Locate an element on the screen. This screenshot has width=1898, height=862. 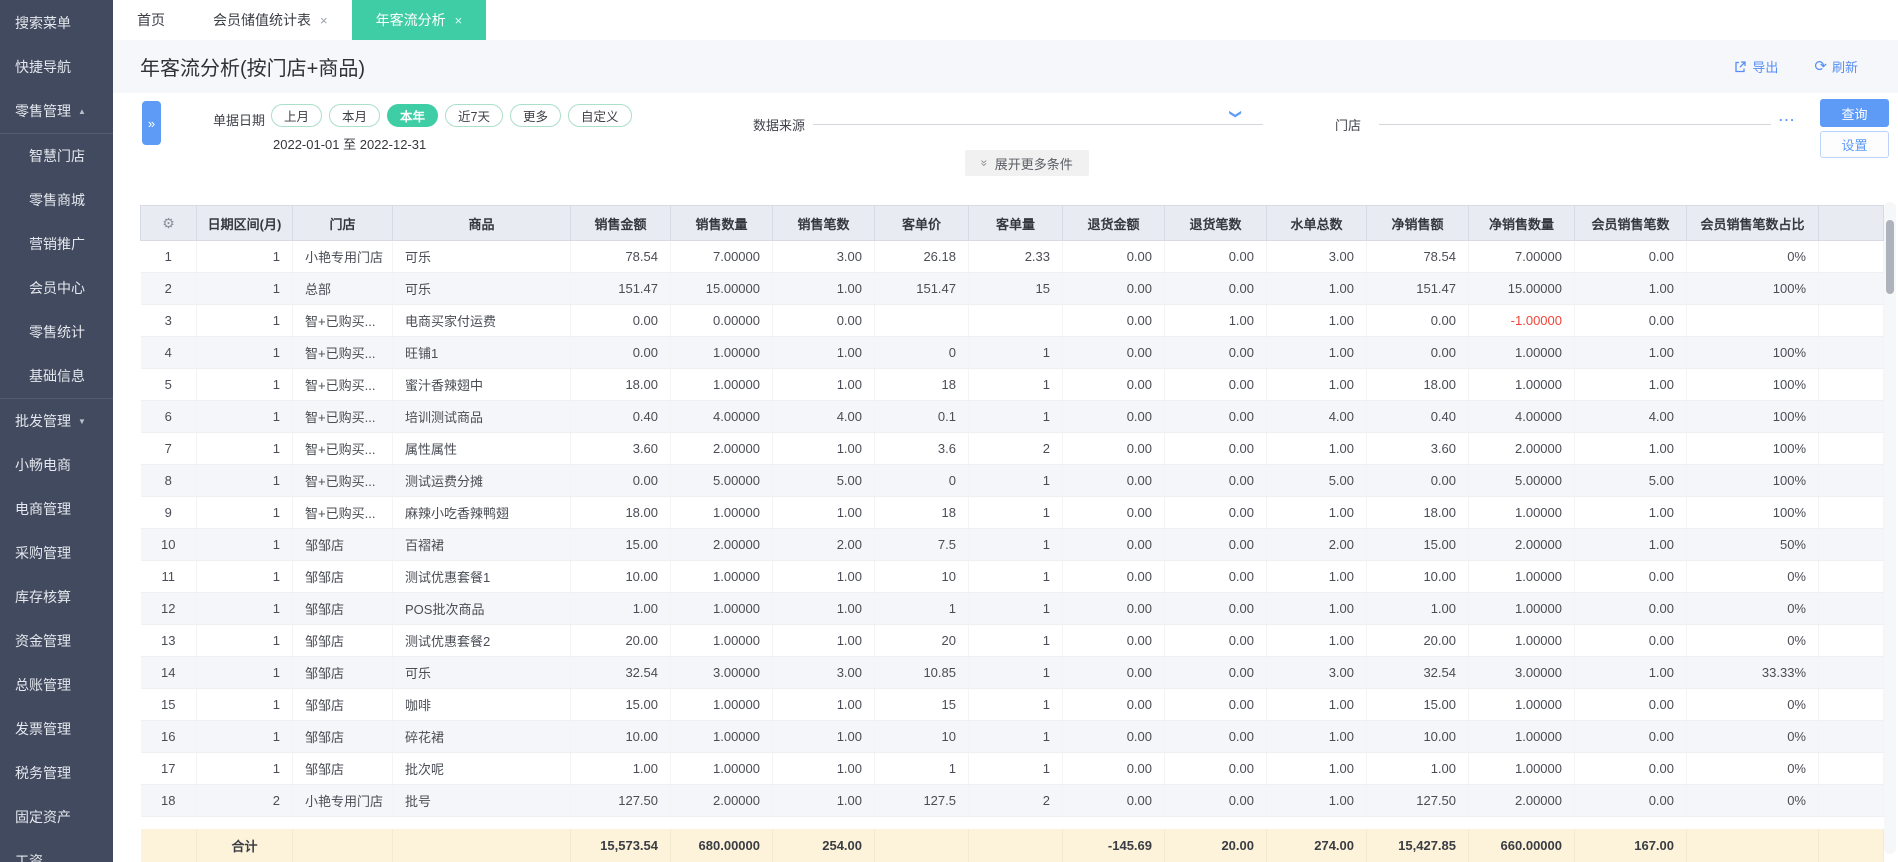
data-source-input is located at coordinates (1038, 113).